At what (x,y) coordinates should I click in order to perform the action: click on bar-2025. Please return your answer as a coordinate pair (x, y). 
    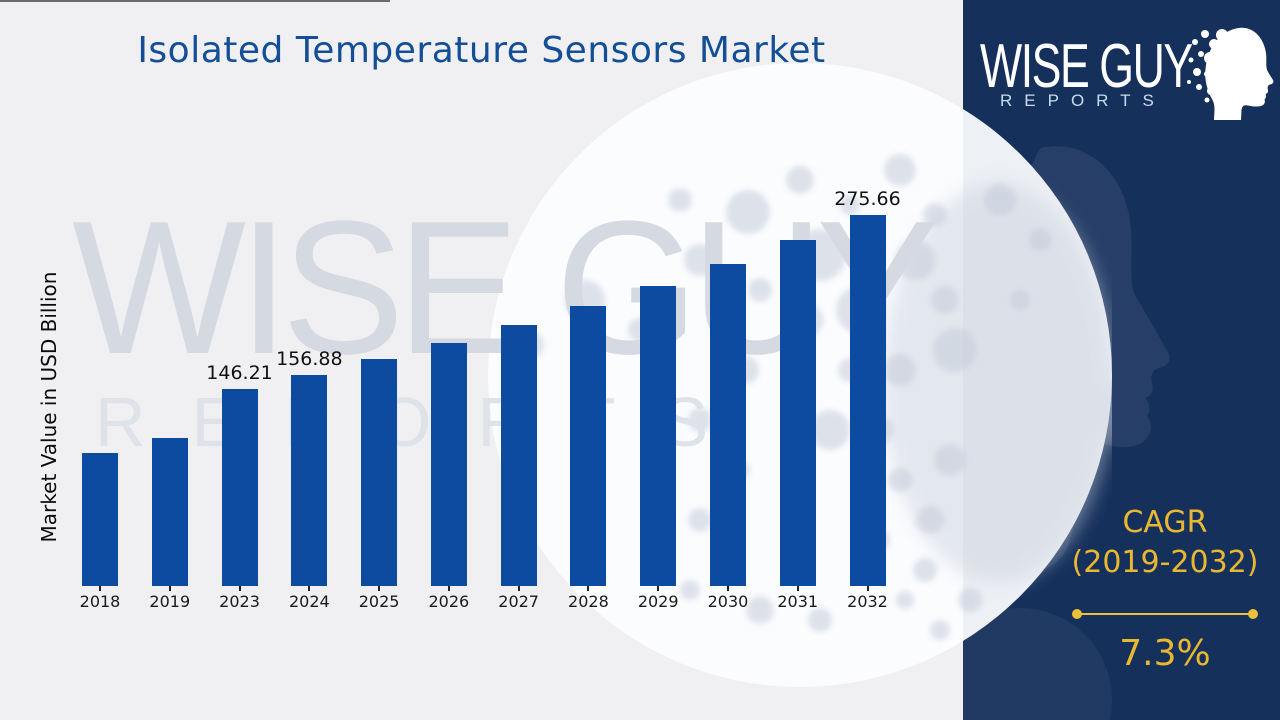
    Looking at the image, I should click on (379, 472).